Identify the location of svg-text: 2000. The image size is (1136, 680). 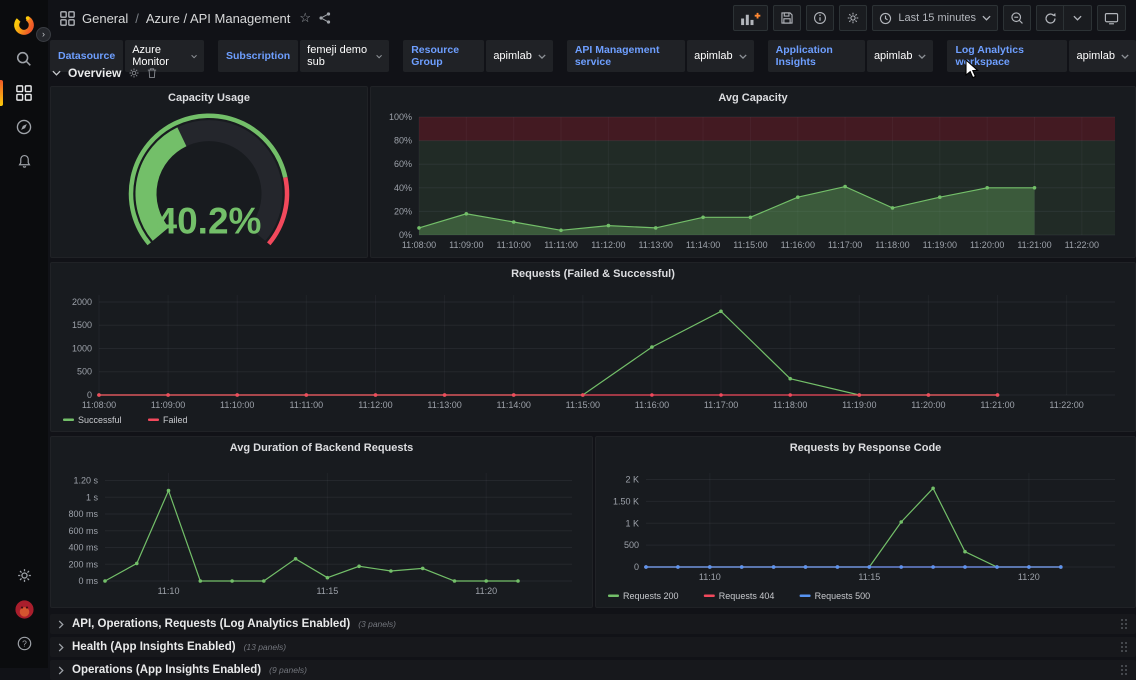
(82, 302).